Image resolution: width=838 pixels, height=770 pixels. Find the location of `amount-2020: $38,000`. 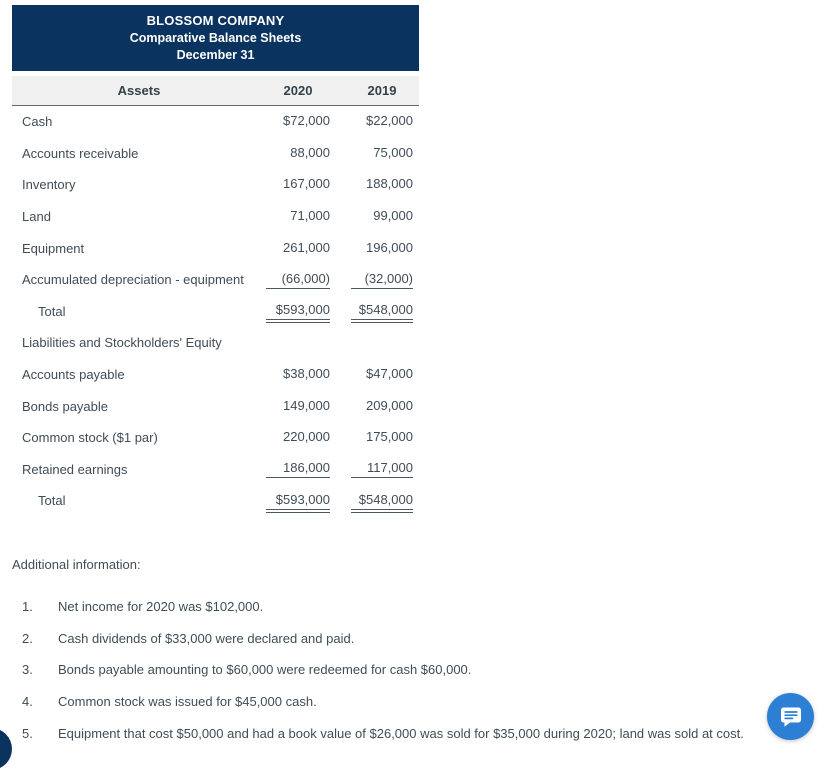

amount-2020: $38,000 is located at coordinates (306, 374).